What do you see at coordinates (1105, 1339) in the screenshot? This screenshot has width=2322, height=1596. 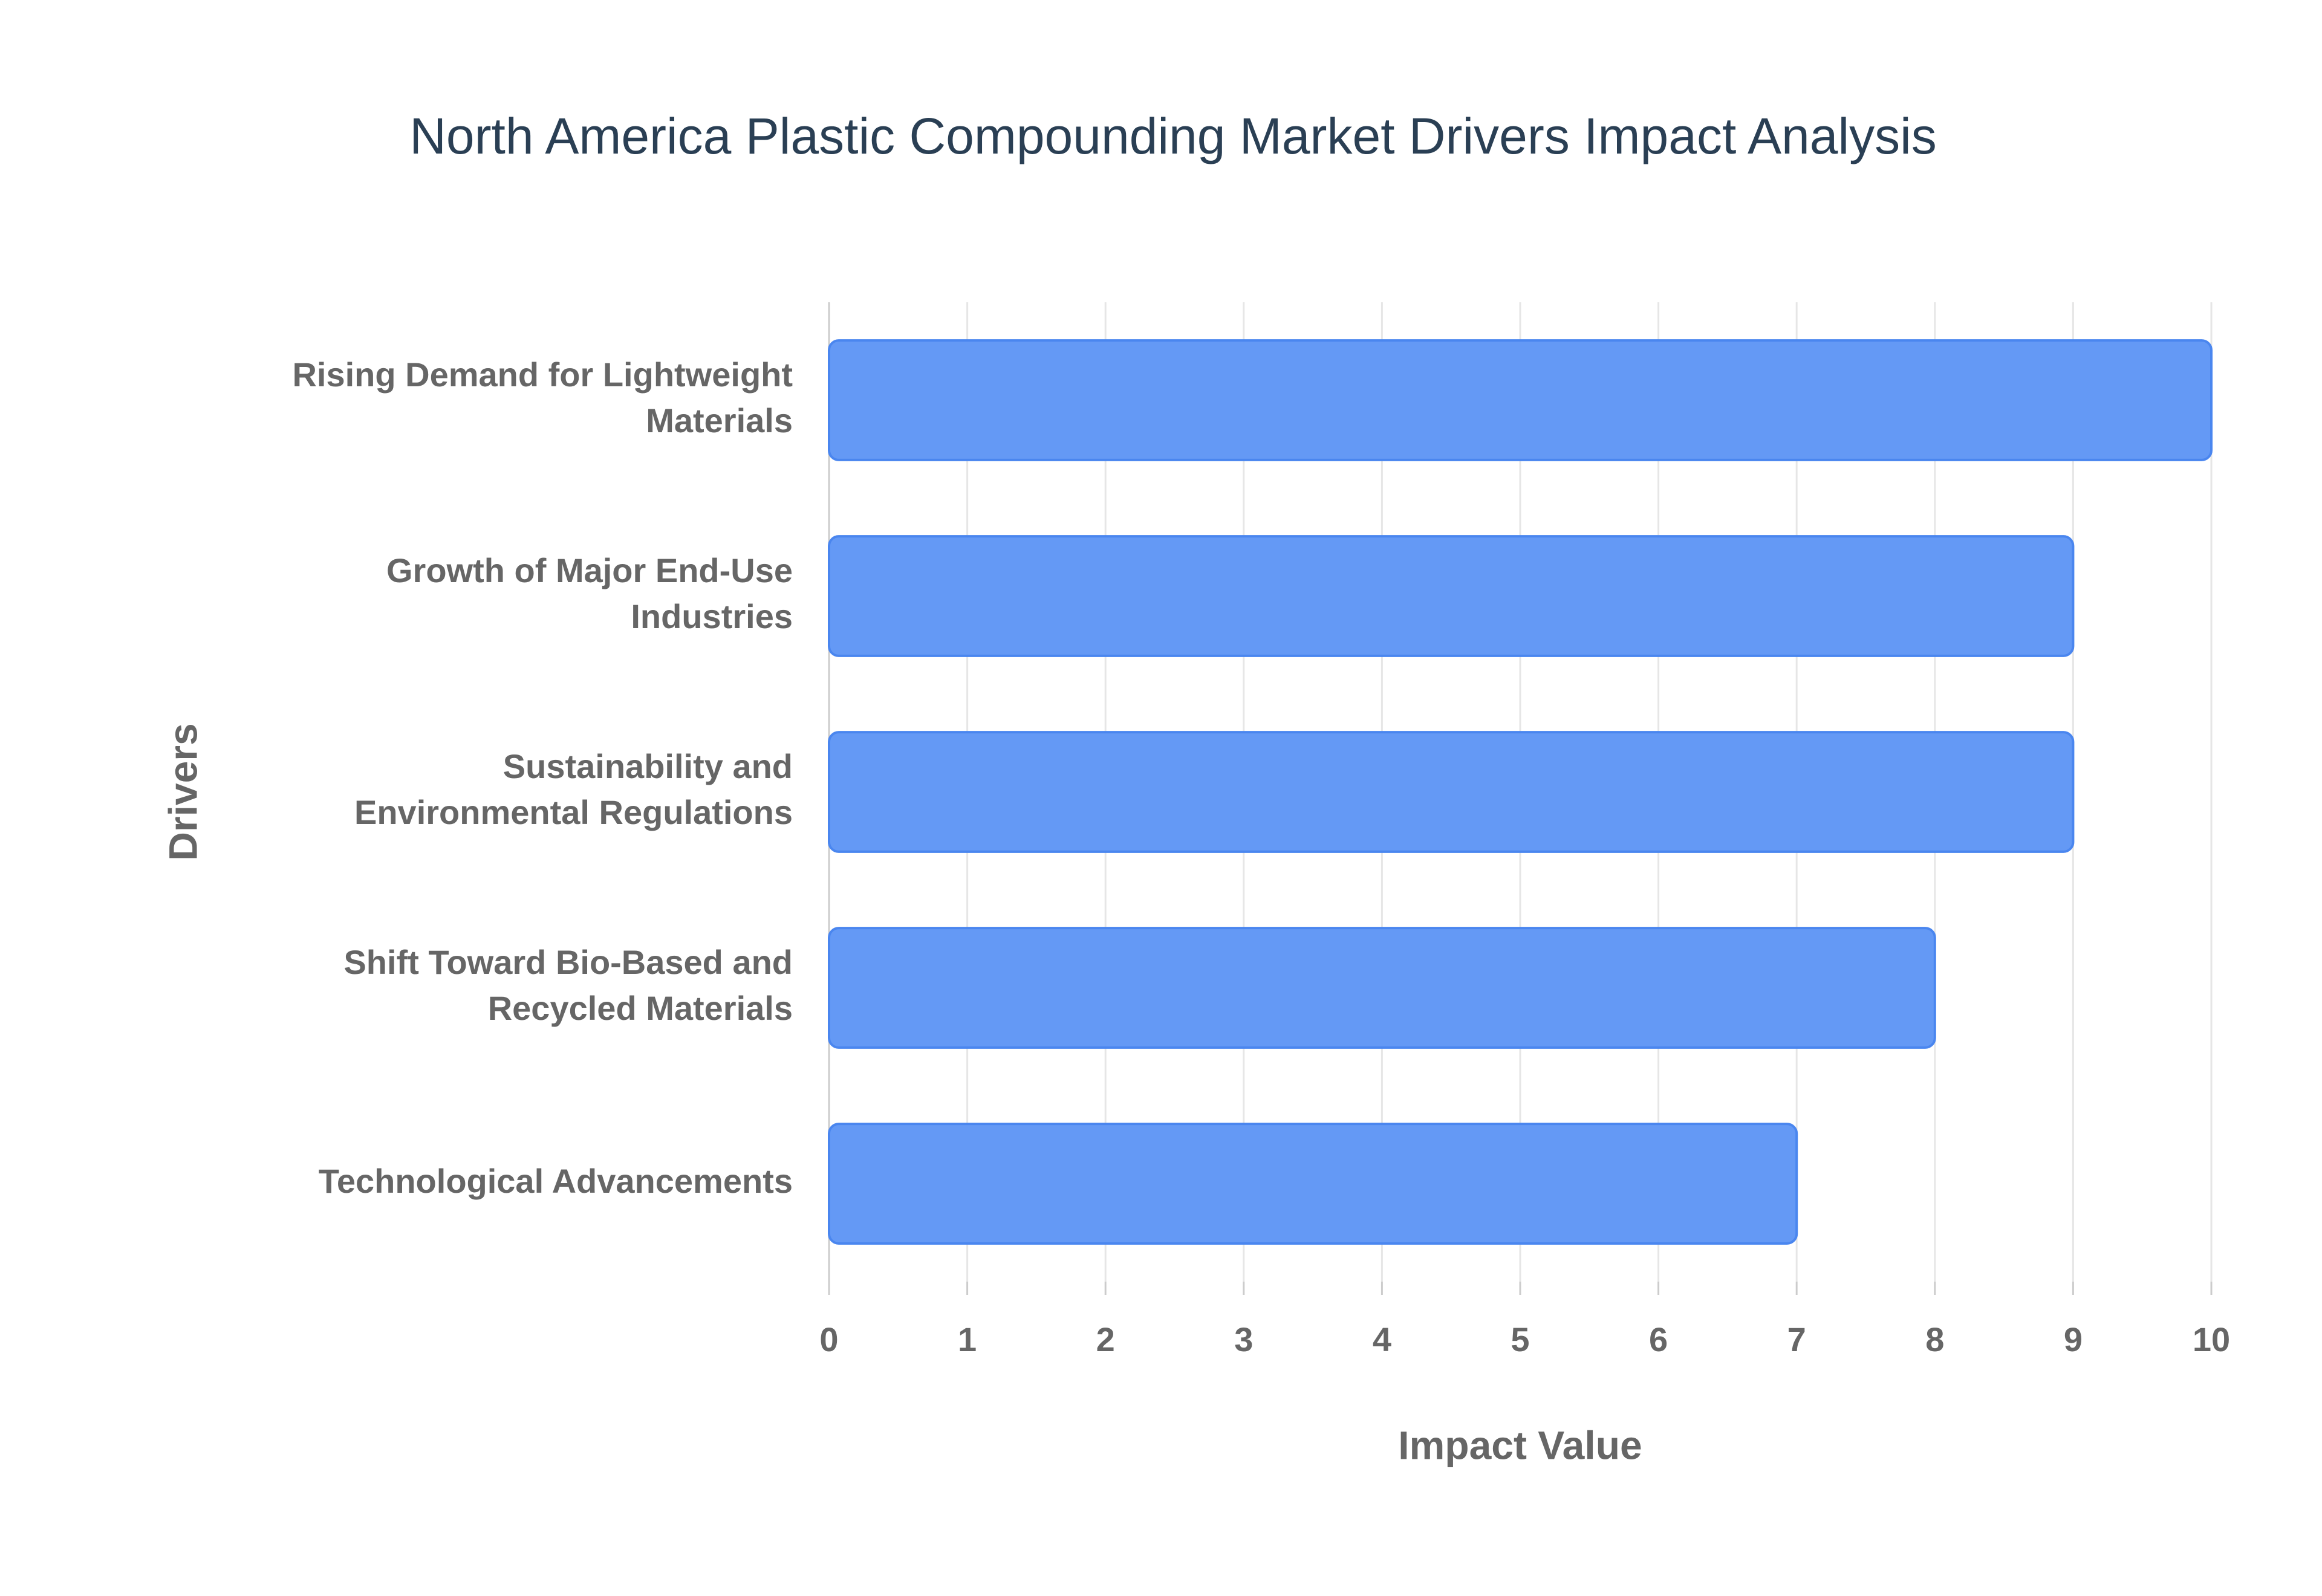 I see `x-tick-label: 2` at bounding box center [1105, 1339].